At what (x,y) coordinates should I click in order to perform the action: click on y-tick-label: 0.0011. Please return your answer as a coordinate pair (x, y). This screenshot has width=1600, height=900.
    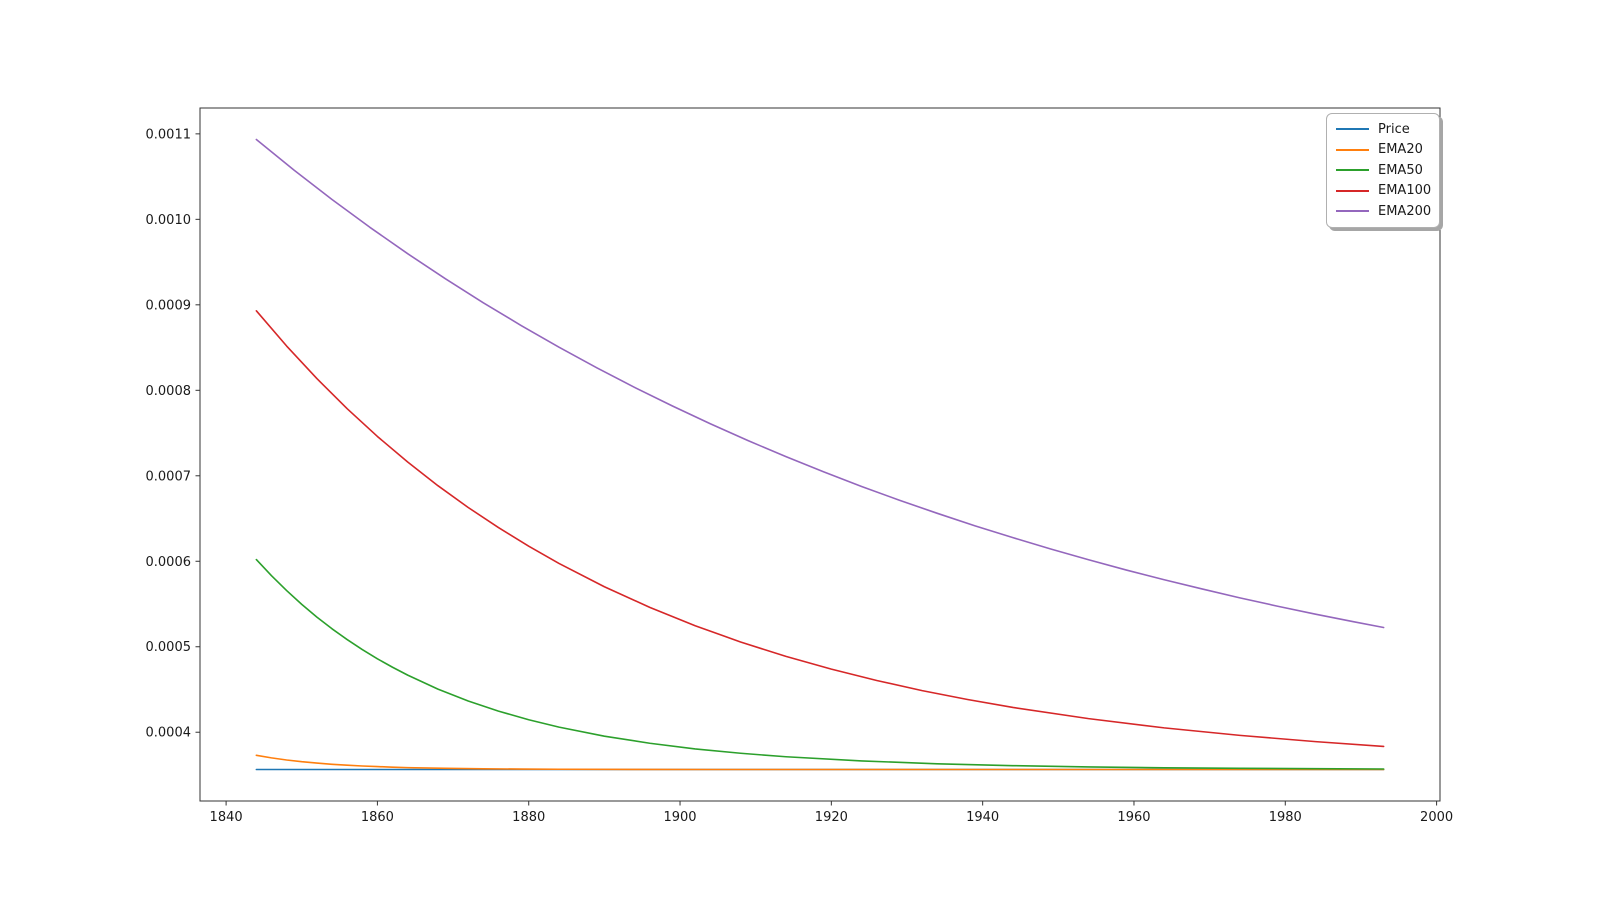
    Looking at the image, I should click on (169, 134).